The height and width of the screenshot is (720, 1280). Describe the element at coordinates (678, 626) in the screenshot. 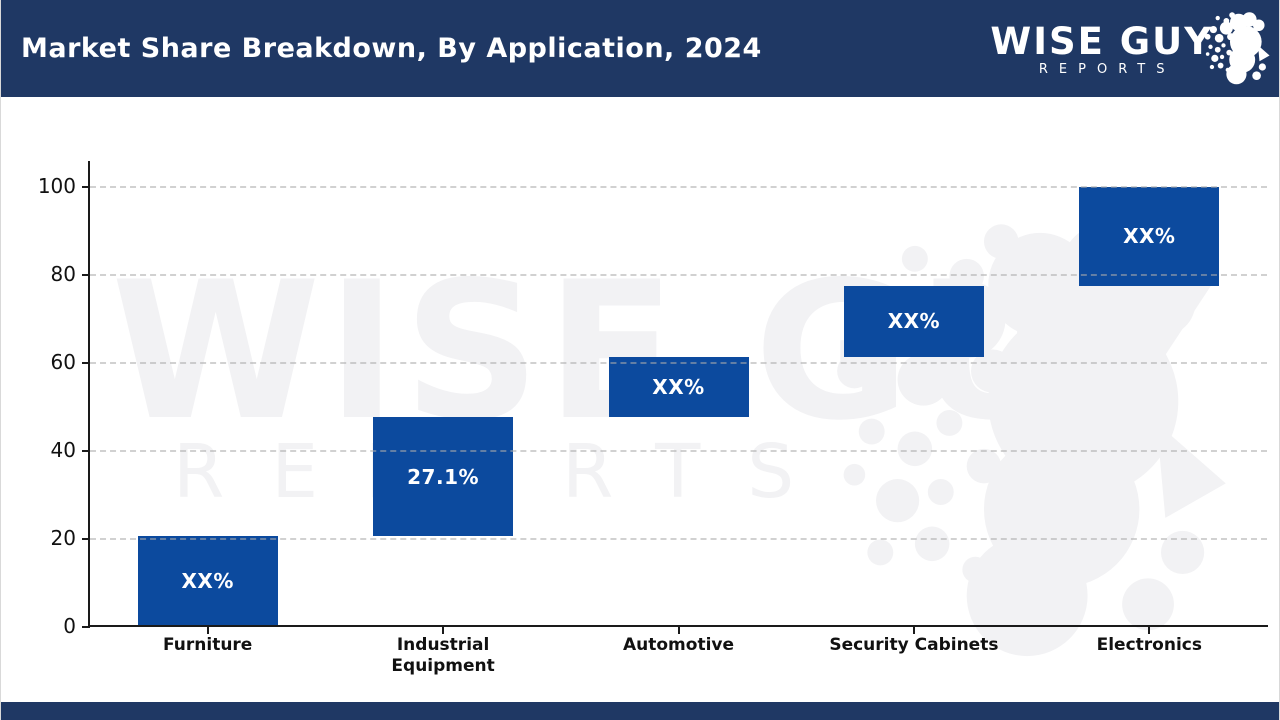

I see `x-axis-line` at that location.